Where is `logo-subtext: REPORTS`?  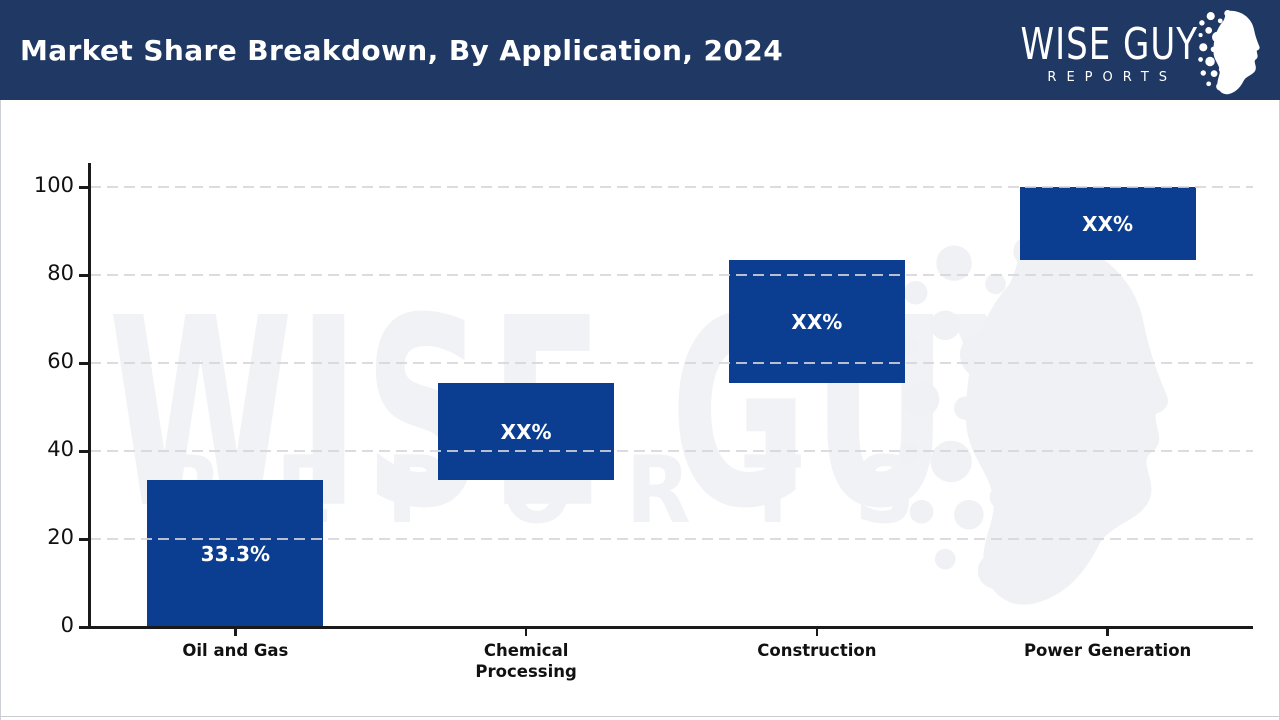
logo-subtext: REPORTS is located at coordinates (1112, 77).